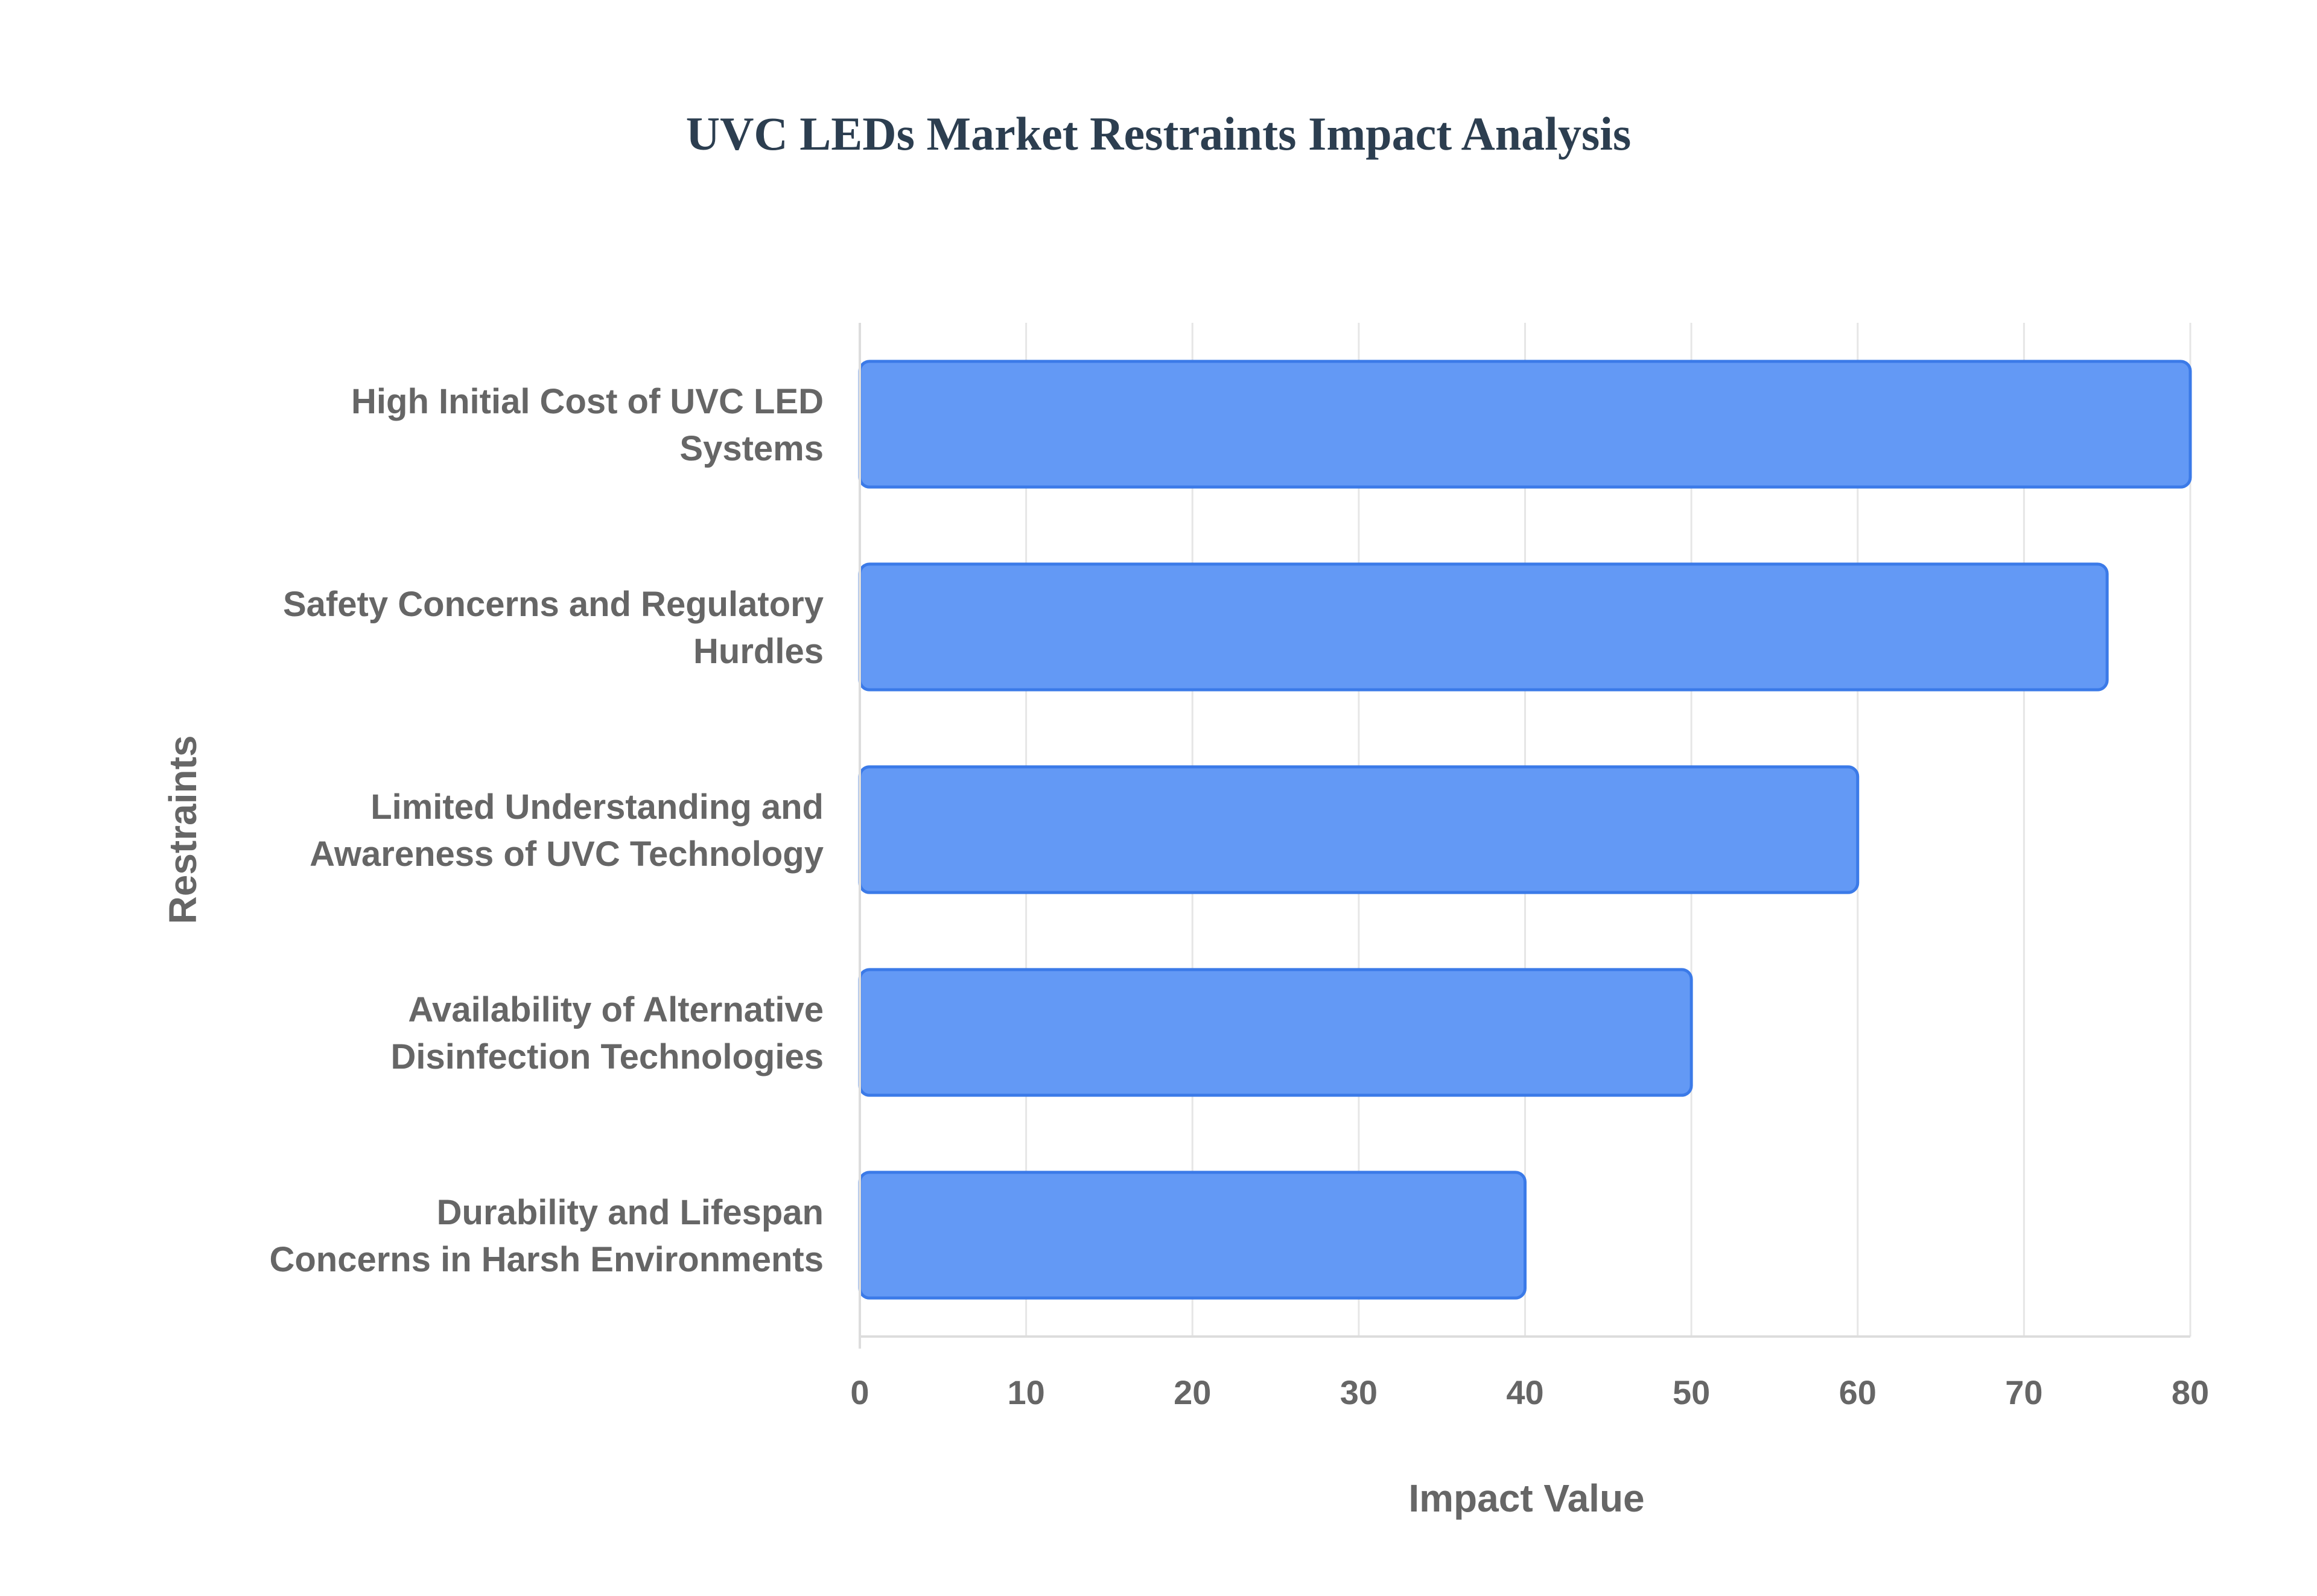 Image resolution: width=2317 pixels, height=1596 pixels. I want to click on x-tick-label-80: 80, so click(2190, 1392).